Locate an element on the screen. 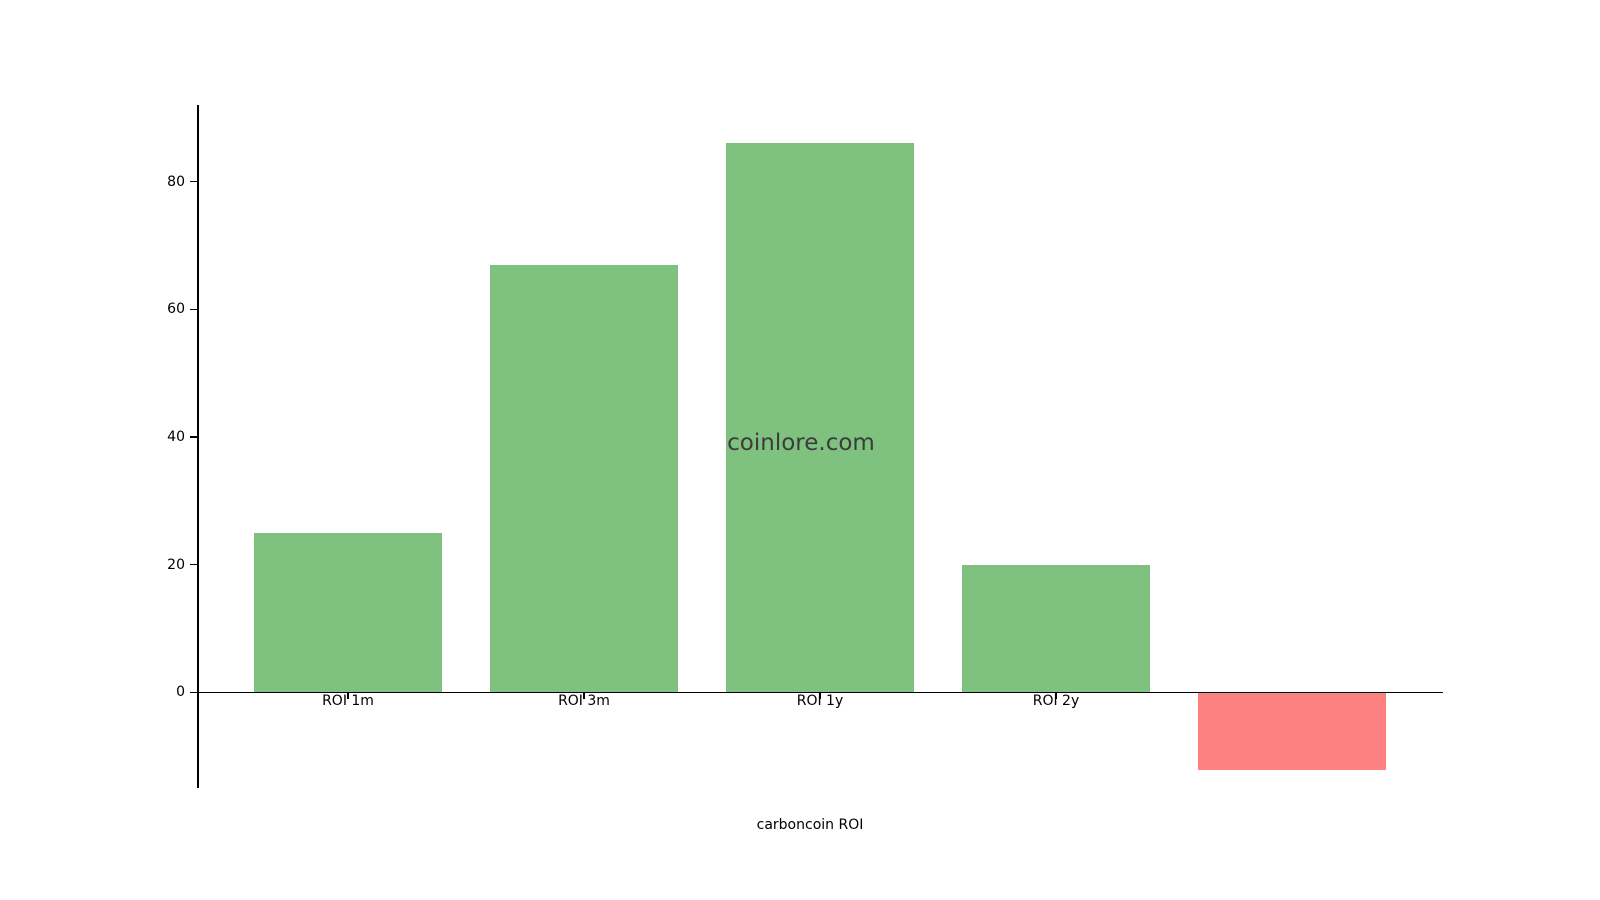 Image resolution: width=1600 pixels, height=900 pixels. bar-unlabeled is located at coordinates (1292, 731).